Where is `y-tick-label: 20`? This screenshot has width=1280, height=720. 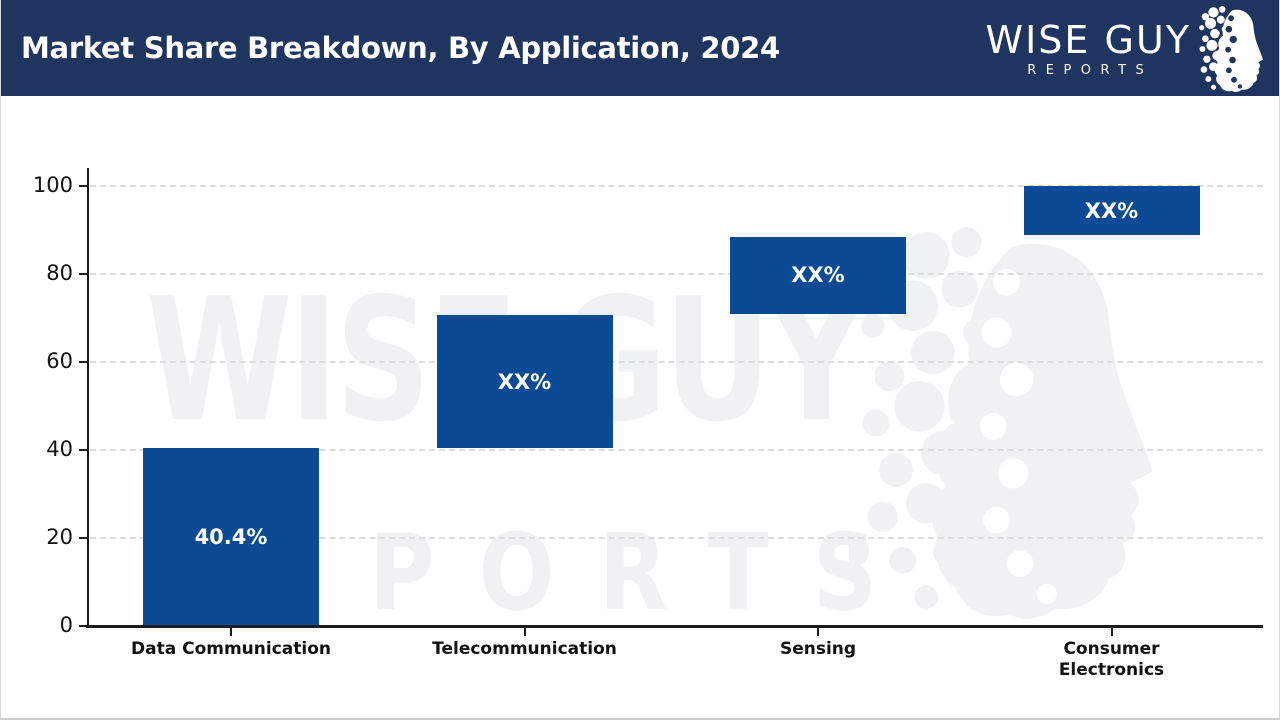 y-tick-label: 20 is located at coordinates (59, 537).